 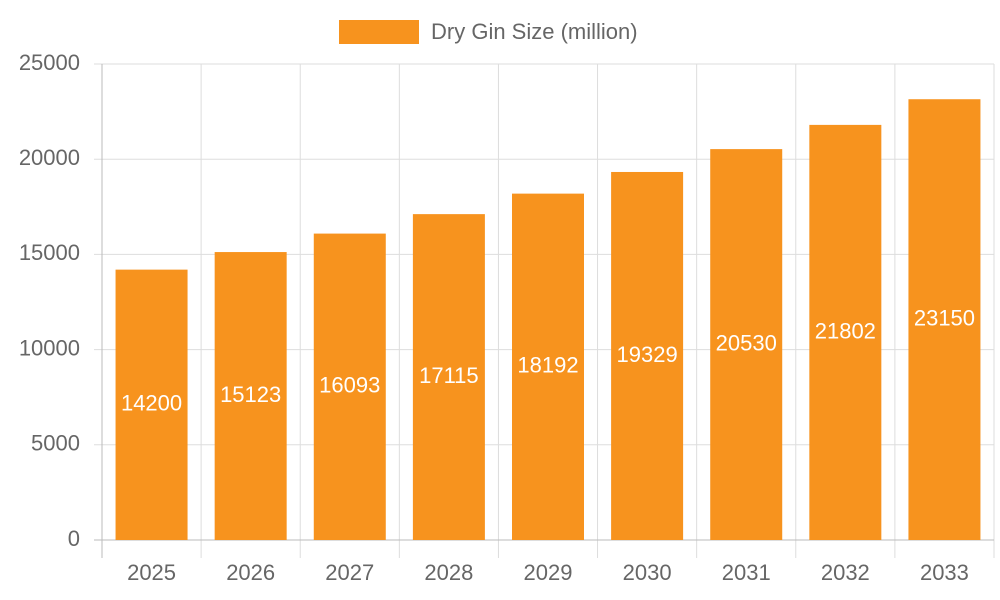 I want to click on x-tick-label: 2033, so click(x=944, y=572).